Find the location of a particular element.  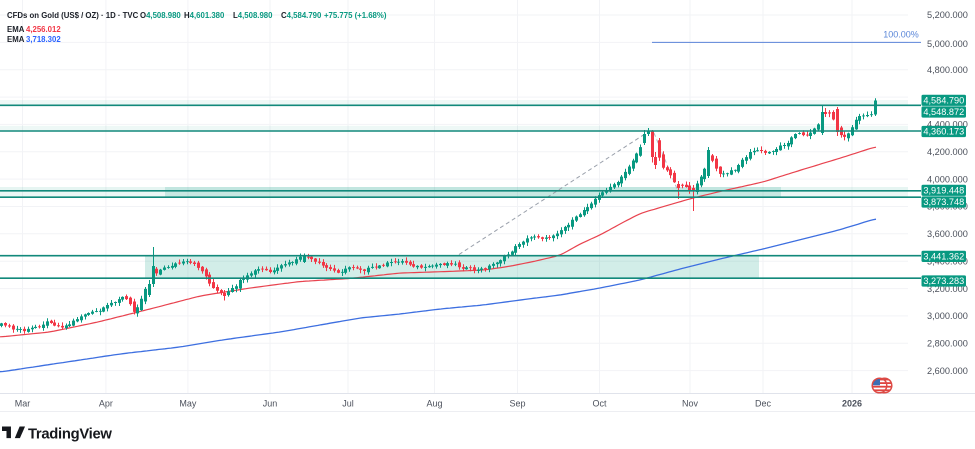

svg-text: 5,000.000 is located at coordinates (947, 44).